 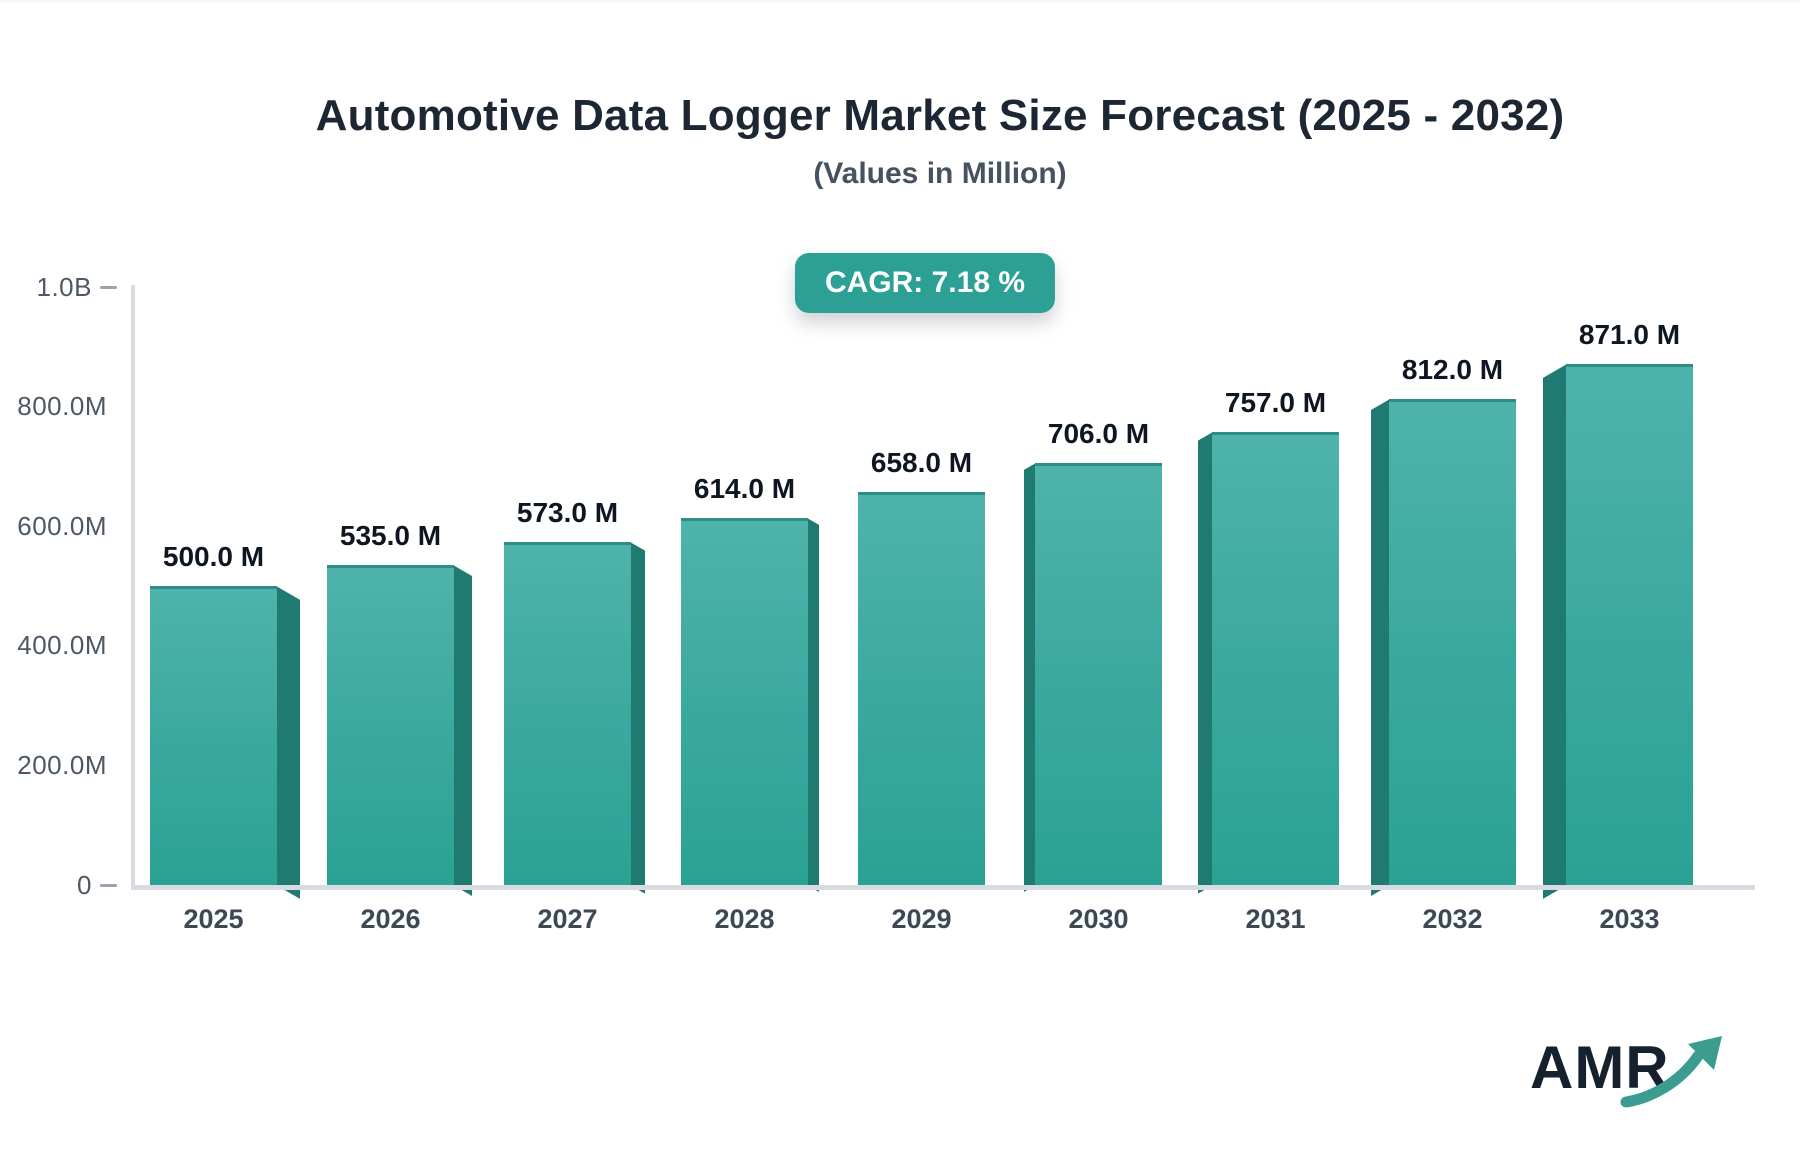 I want to click on brand-logo: AMR, so click(x=1630, y=1075).